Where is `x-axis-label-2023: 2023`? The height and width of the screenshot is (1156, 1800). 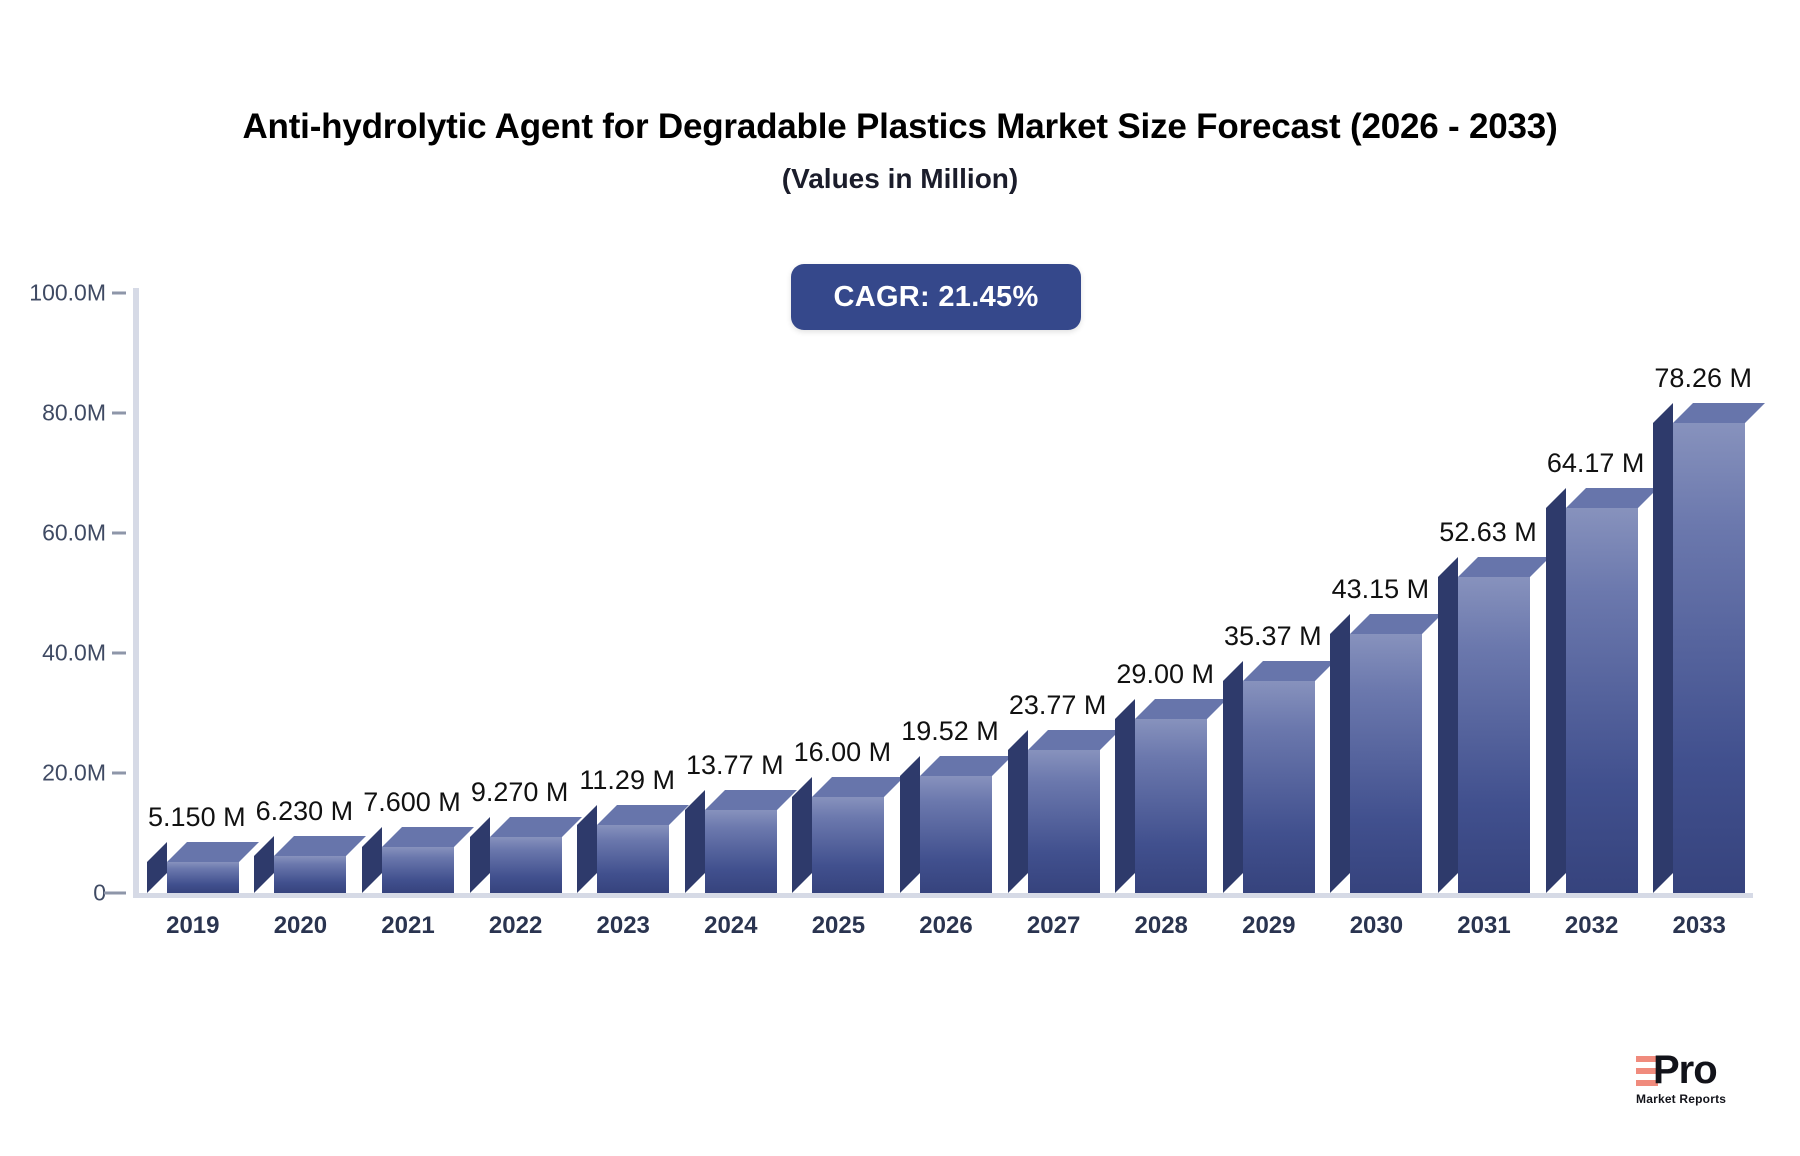
x-axis-label-2023: 2023 is located at coordinates (623, 925).